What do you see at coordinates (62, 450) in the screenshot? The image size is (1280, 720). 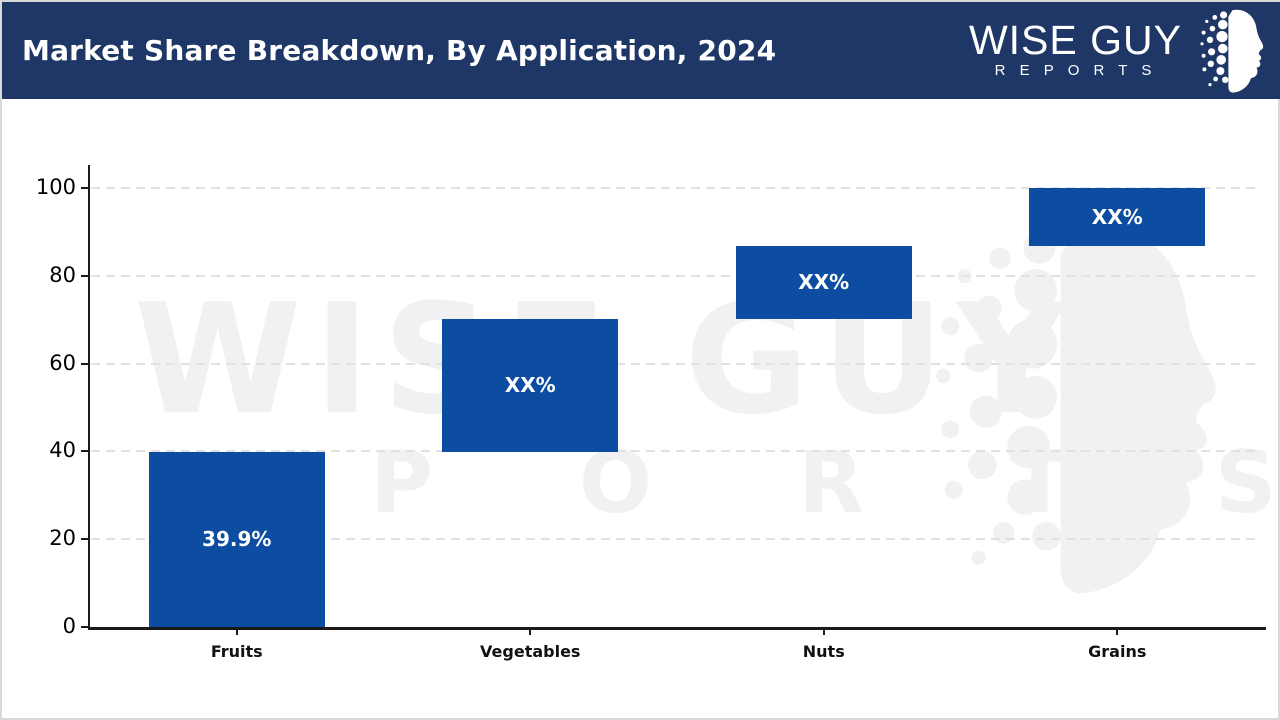 I see `y-tick-label: 40` at bounding box center [62, 450].